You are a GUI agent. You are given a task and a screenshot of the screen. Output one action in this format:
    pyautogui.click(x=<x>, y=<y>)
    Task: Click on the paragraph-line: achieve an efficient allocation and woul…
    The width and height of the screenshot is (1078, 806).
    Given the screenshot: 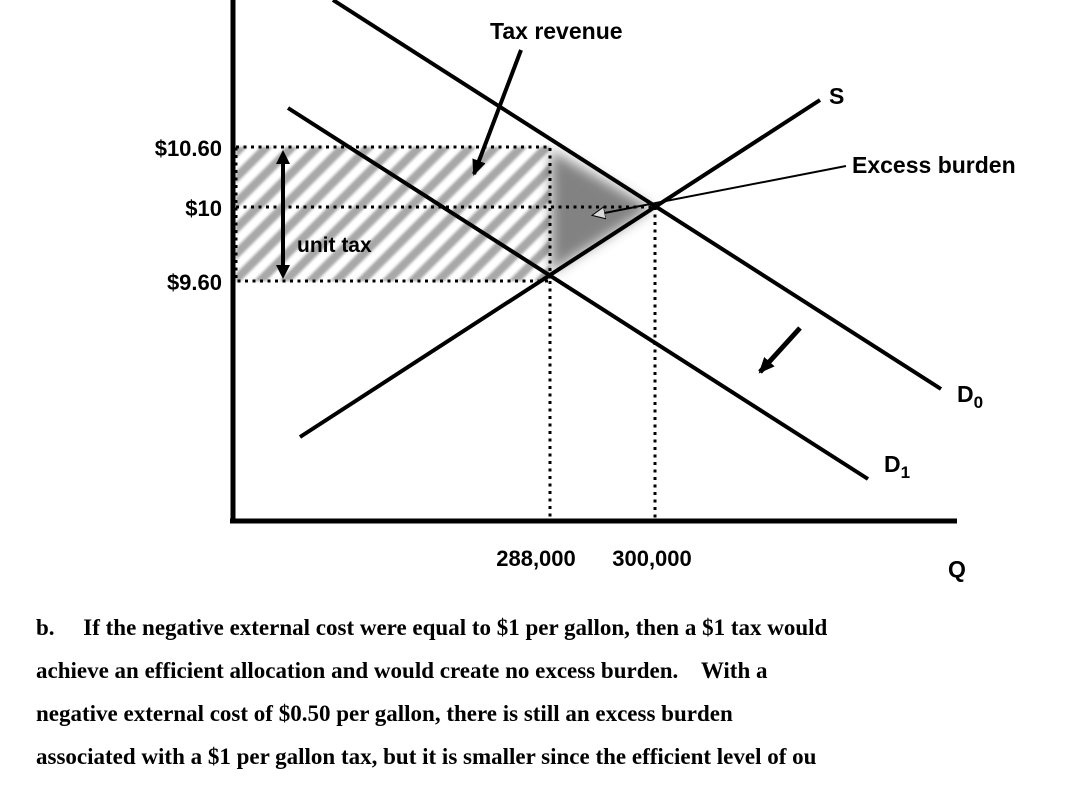 What is the action you would take?
    pyautogui.click(x=402, y=670)
    